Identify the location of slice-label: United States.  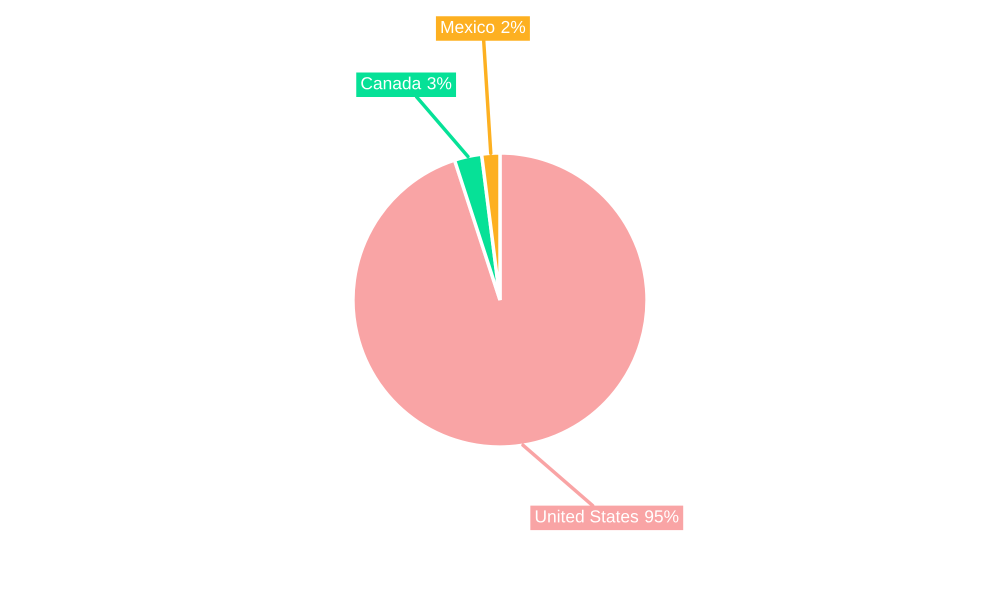
(587, 516).